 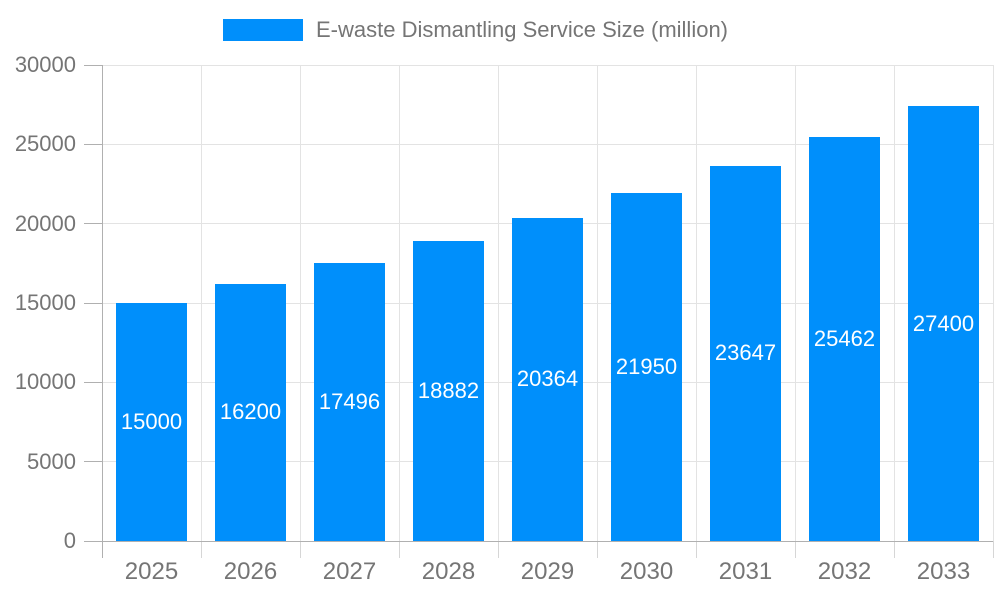 What do you see at coordinates (943, 571) in the screenshot?
I see `x-axis-label: 2033` at bounding box center [943, 571].